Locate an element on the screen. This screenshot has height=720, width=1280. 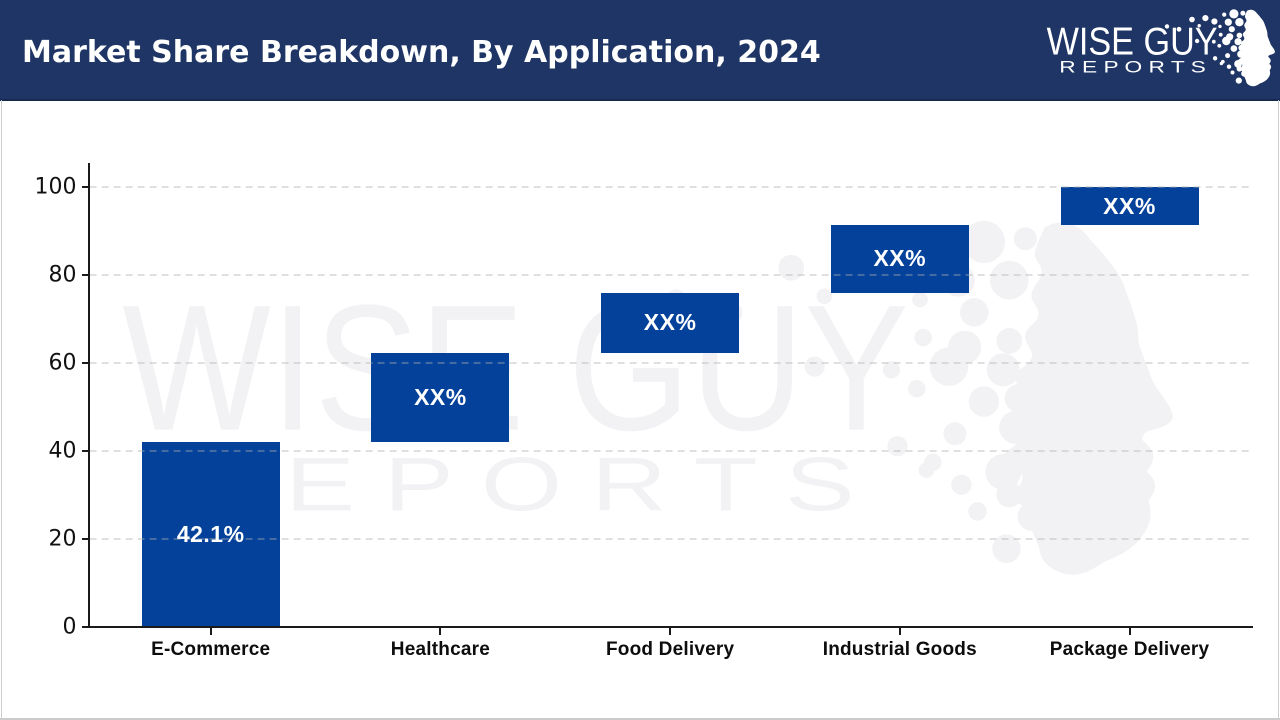
bar-package-delivery is located at coordinates (1129, 206).